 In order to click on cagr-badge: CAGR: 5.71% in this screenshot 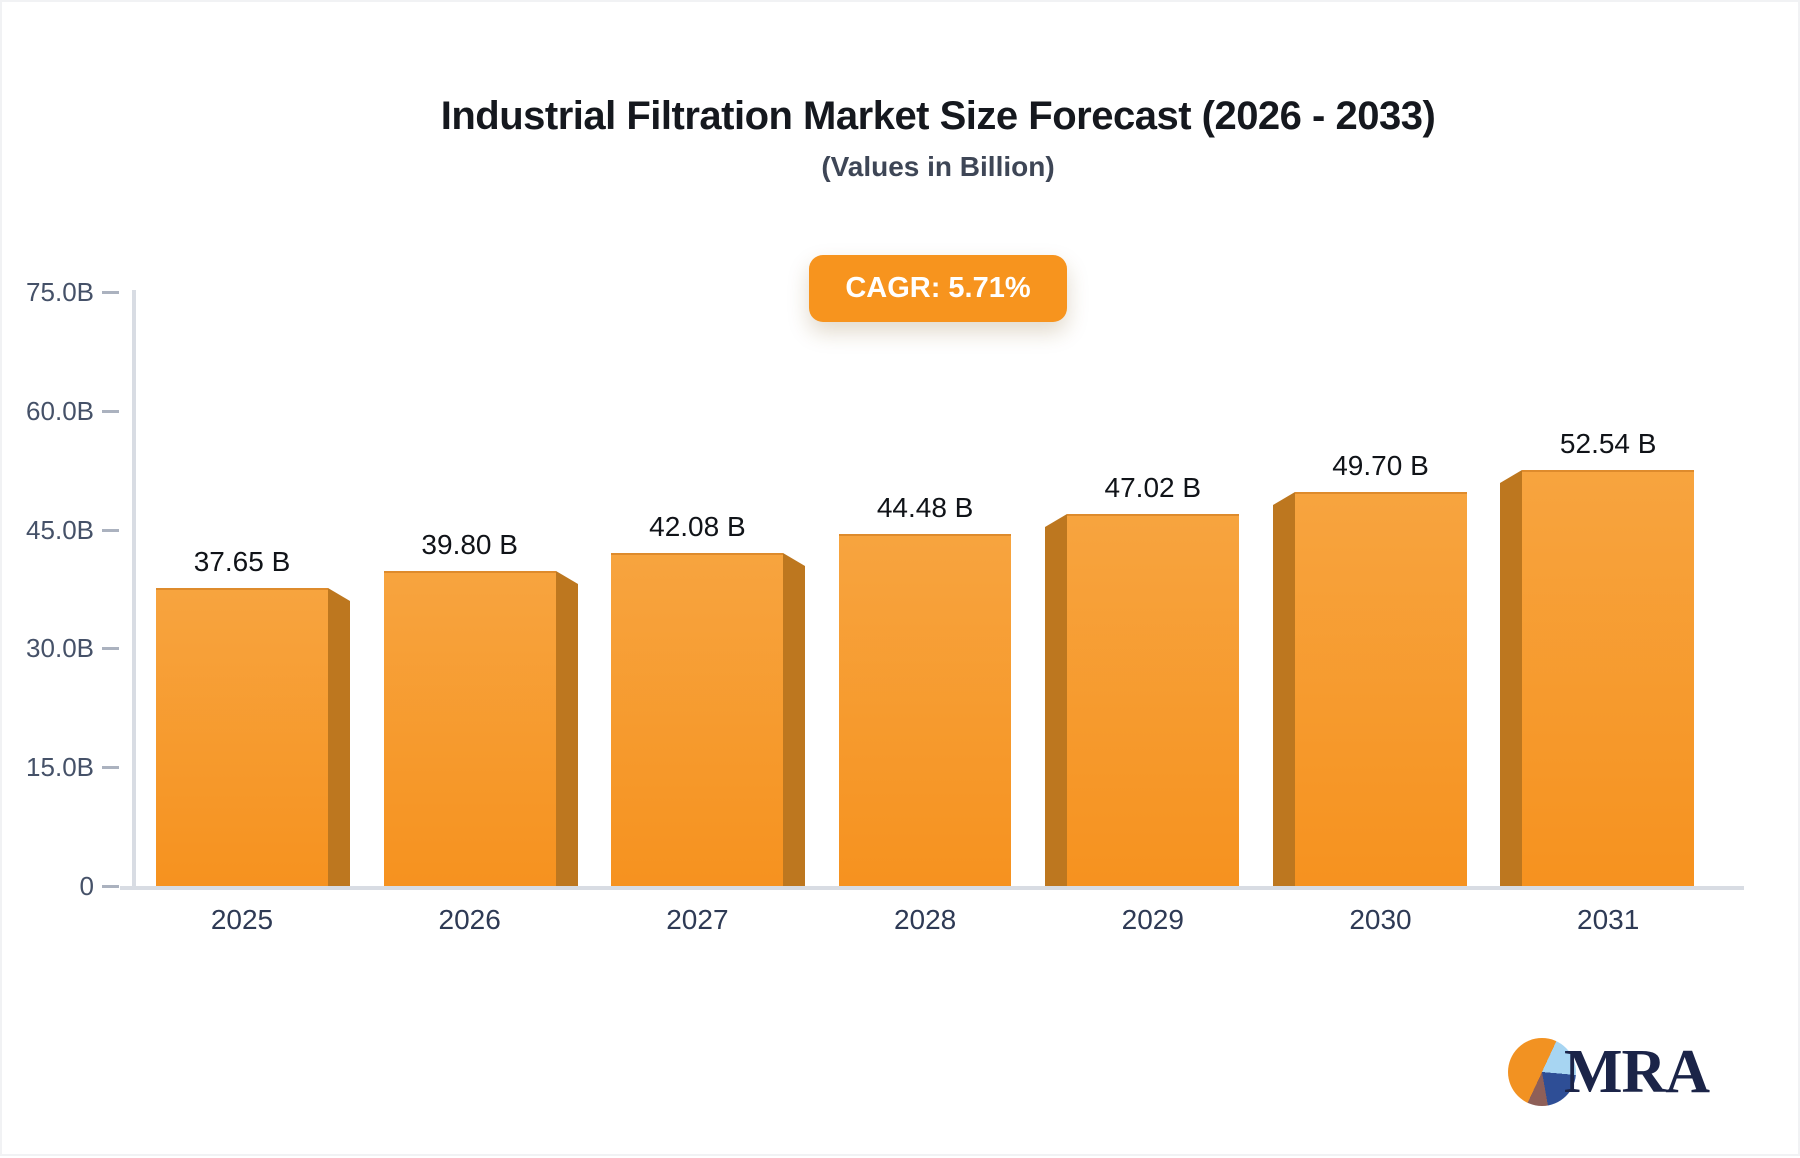, I will do `click(938, 288)`.